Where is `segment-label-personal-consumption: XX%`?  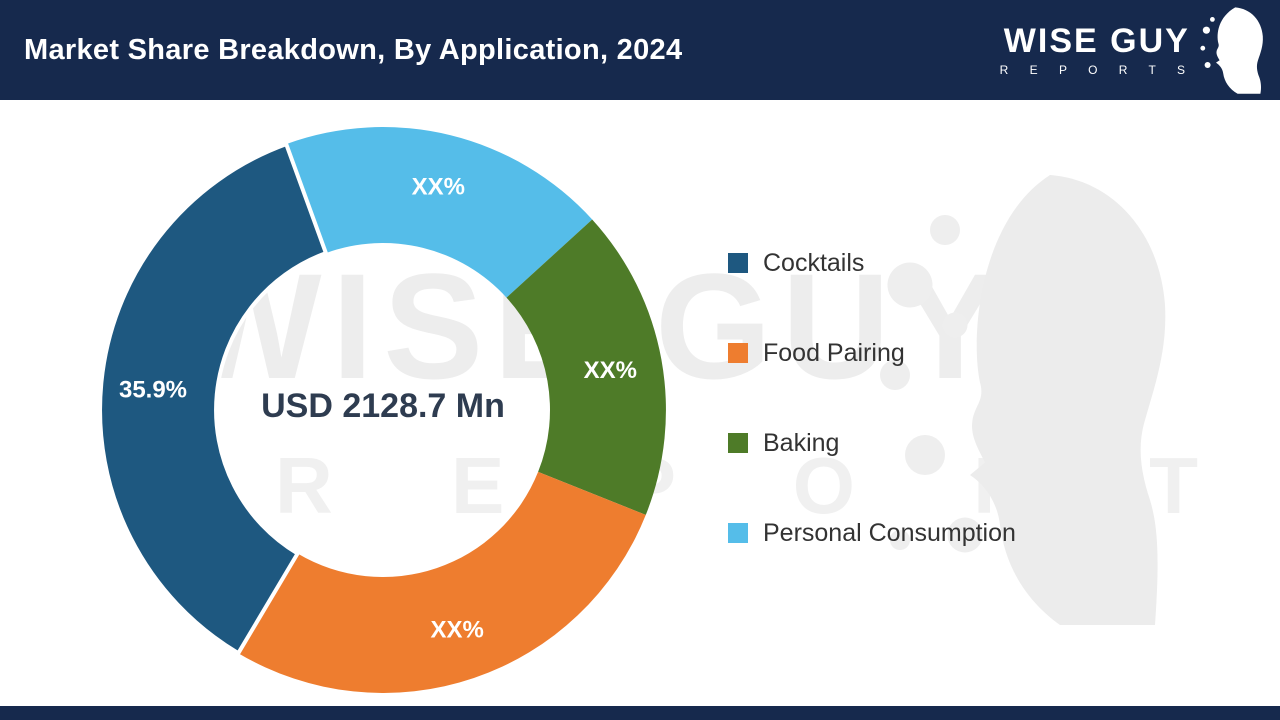
segment-label-personal-consumption: XX% is located at coordinates (438, 187).